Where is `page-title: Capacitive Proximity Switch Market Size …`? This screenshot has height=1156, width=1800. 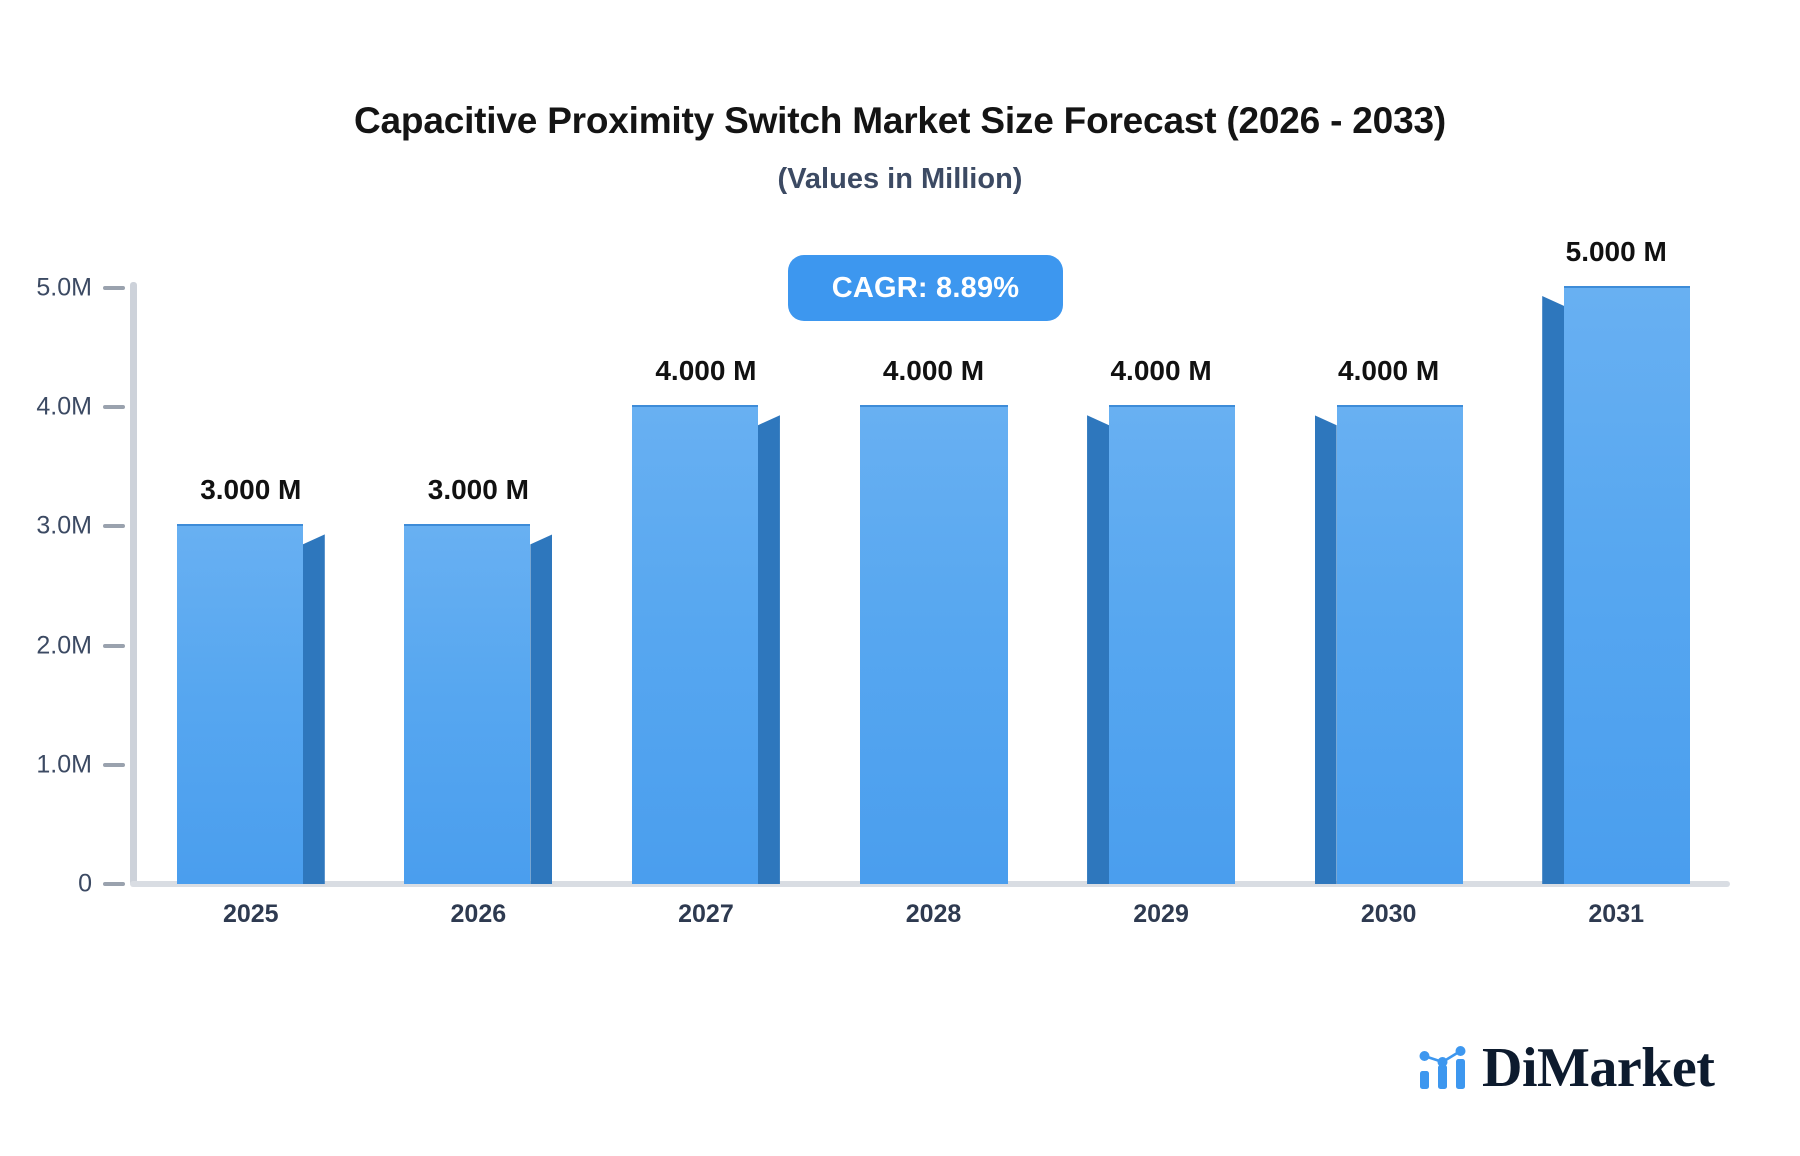
page-title: Capacitive Proximity Switch Market Size … is located at coordinates (900, 120).